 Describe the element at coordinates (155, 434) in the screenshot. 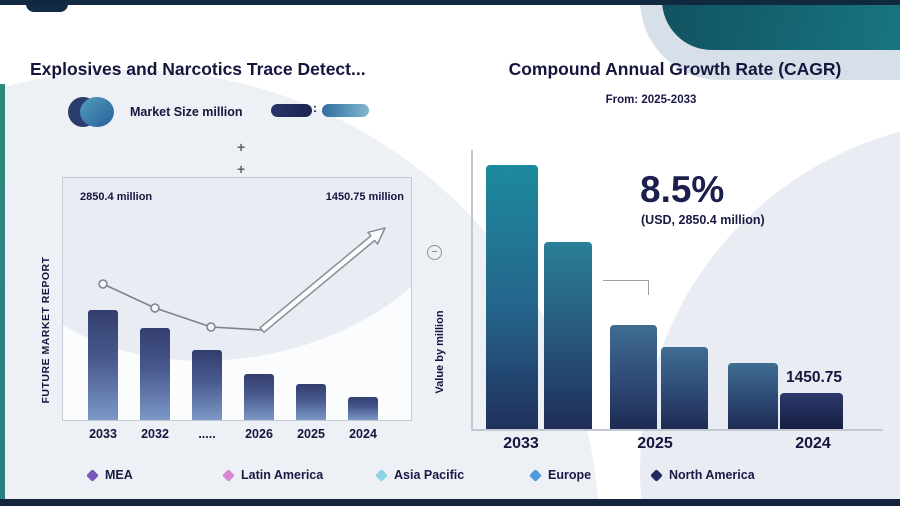

I see `left-x-label-2: 2032` at that location.